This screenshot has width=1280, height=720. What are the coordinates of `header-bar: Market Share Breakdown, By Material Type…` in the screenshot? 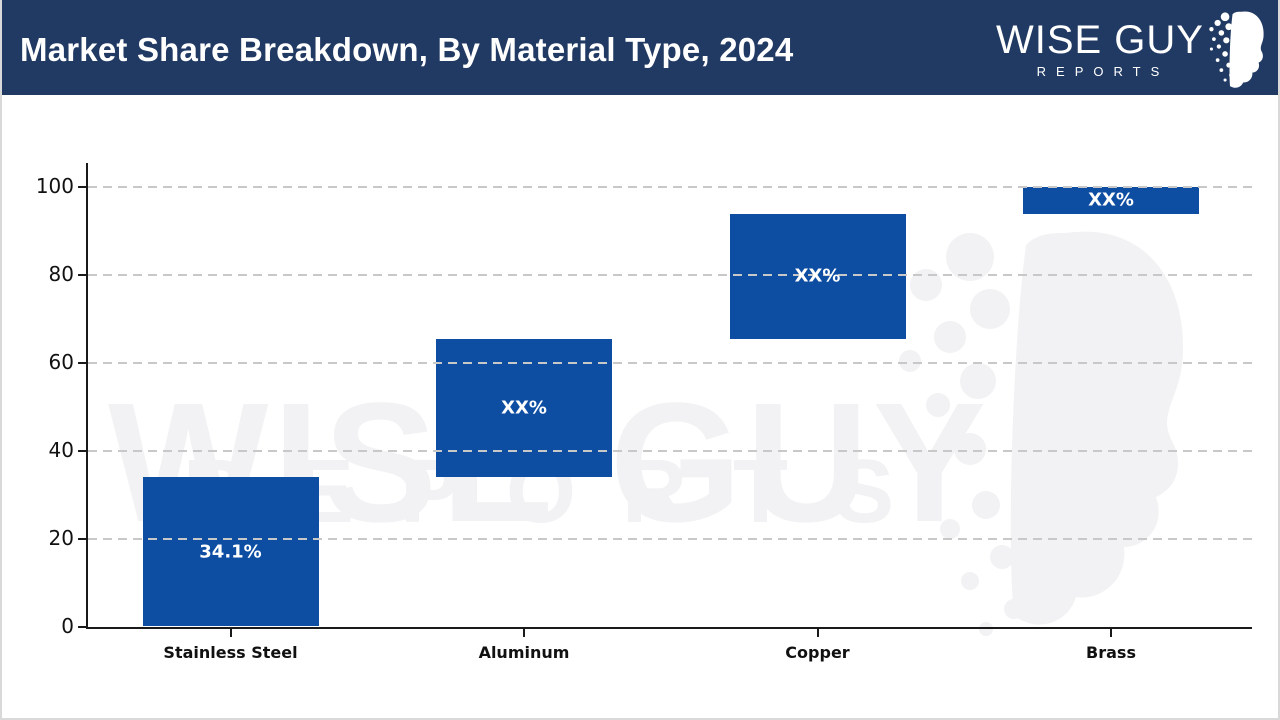 It's located at (640, 47).